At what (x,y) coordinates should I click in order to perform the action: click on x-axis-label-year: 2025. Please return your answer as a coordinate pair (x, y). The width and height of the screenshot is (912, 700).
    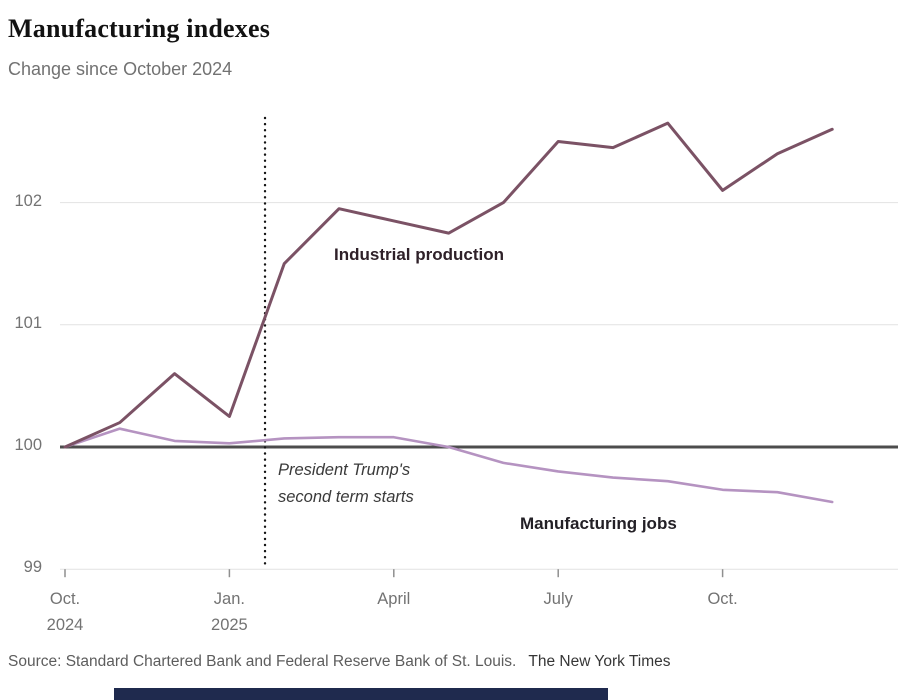
    Looking at the image, I should click on (229, 625).